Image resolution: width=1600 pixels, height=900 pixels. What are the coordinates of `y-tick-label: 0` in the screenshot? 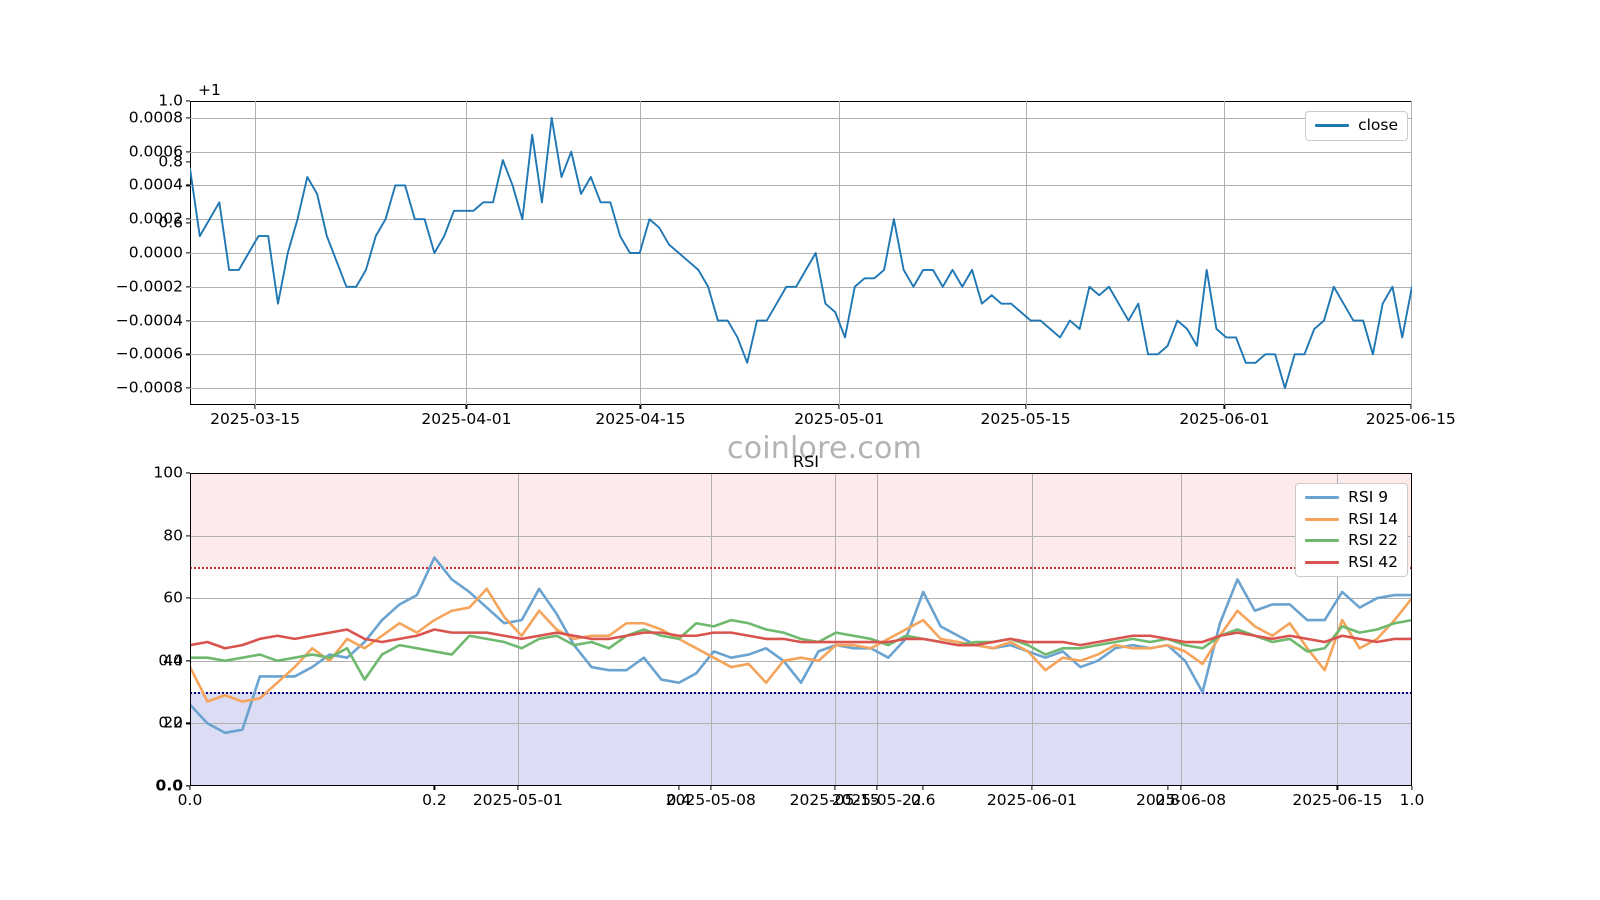 It's located at (178, 785).